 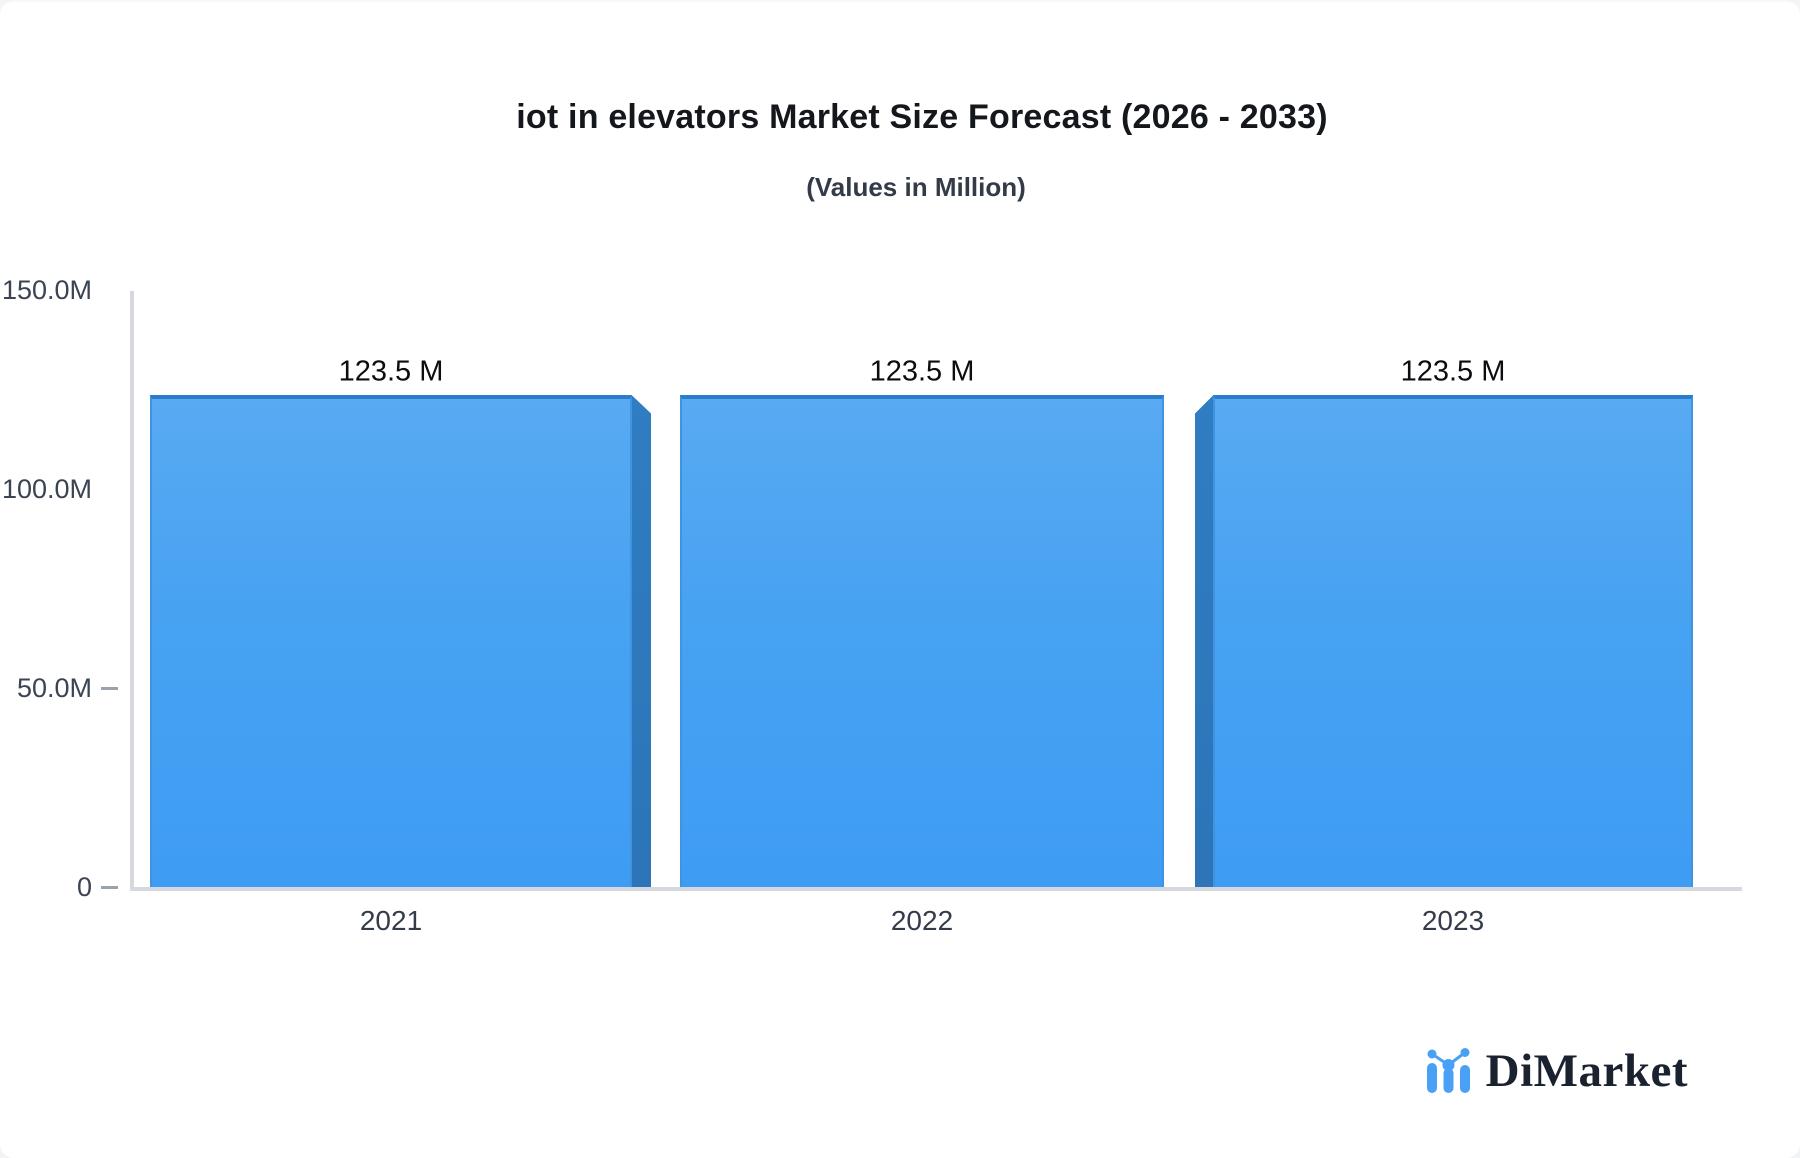 I want to click on bar-2021, so click(x=391, y=641).